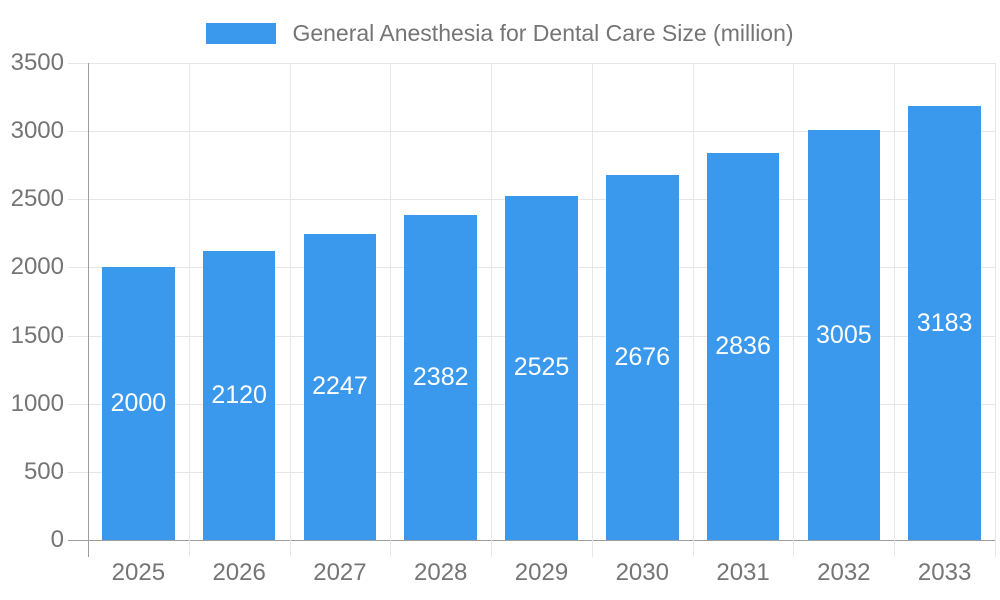 The height and width of the screenshot is (600, 1000). What do you see at coordinates (37, 198) in the screenshot?
I see `y-axis-label: 2500` at bounding box center [37, 198].